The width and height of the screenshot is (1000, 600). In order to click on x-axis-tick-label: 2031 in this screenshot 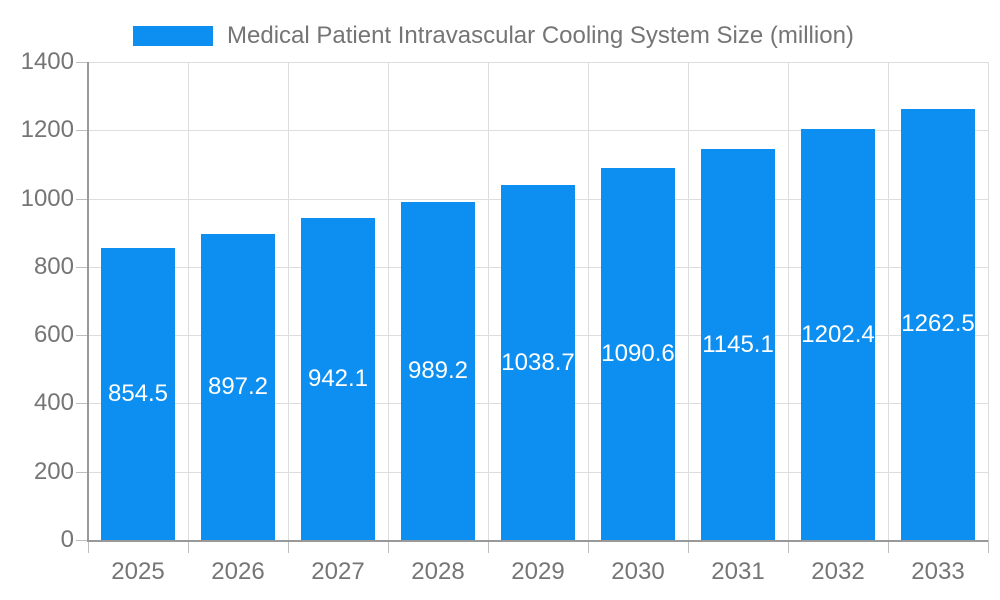, I will do `click(738, 571)`.